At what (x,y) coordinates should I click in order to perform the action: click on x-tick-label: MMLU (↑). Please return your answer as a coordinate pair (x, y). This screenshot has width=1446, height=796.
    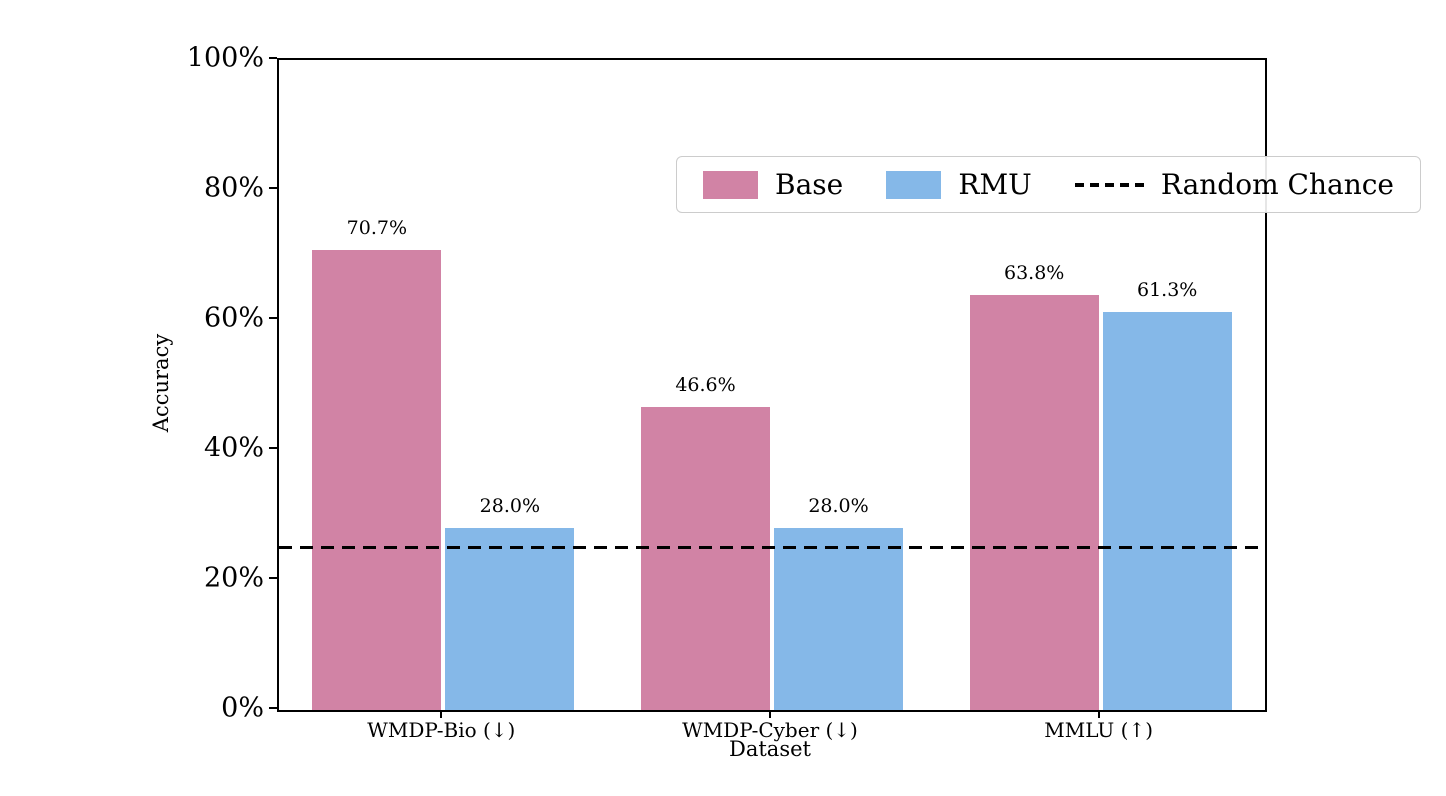
    Looking at the image, I should click on (1099, 730).